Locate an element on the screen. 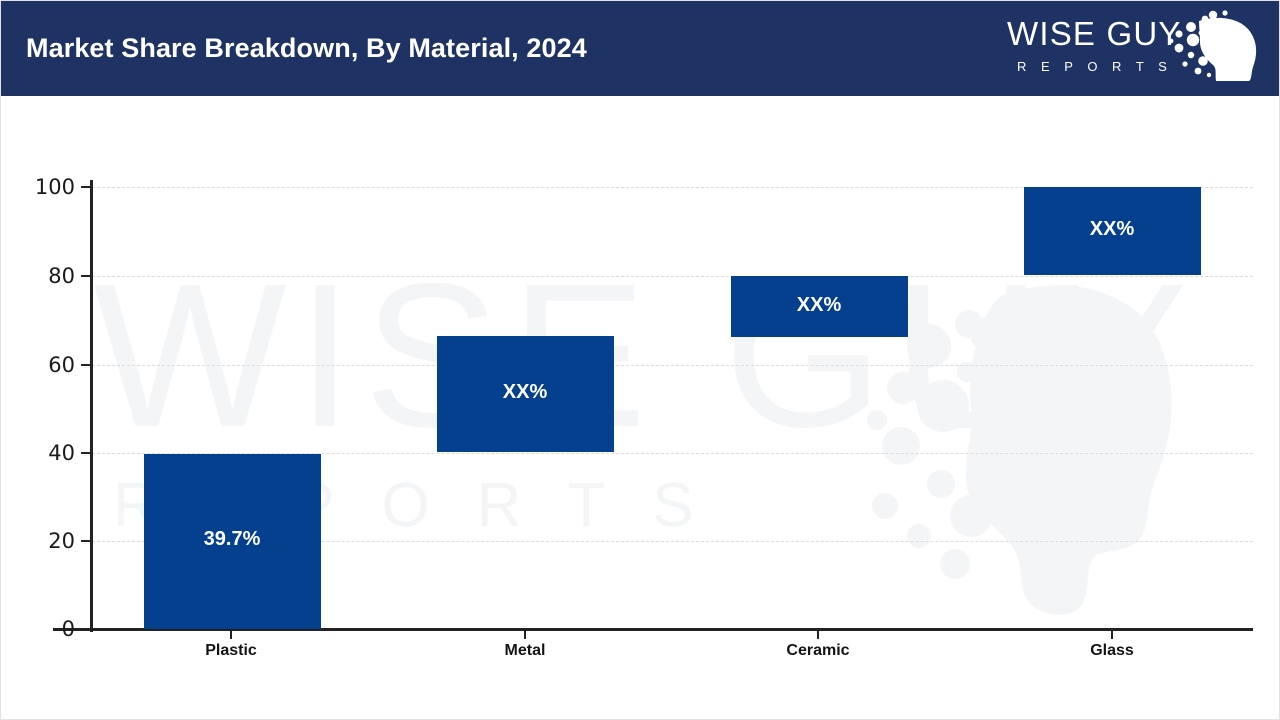 The width and height of the screenshot is (1280, 720). y-tick-label-80: 80 is located at coordinates (61, 276).